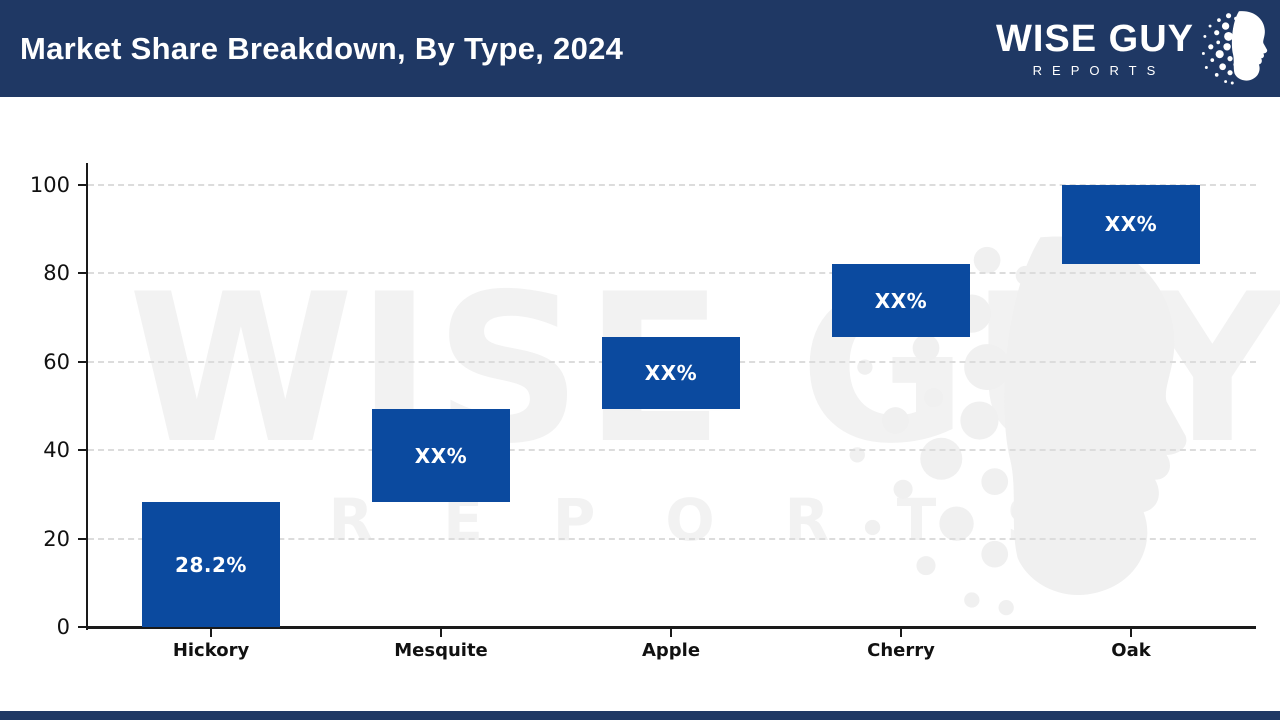 The height and width of the screenshot is (720, 1280). What do you see at coordinates (1094, 38) in the screenshot?
I see `logo-wordmark: WISE GUY` at bounding box center [1094, 38].